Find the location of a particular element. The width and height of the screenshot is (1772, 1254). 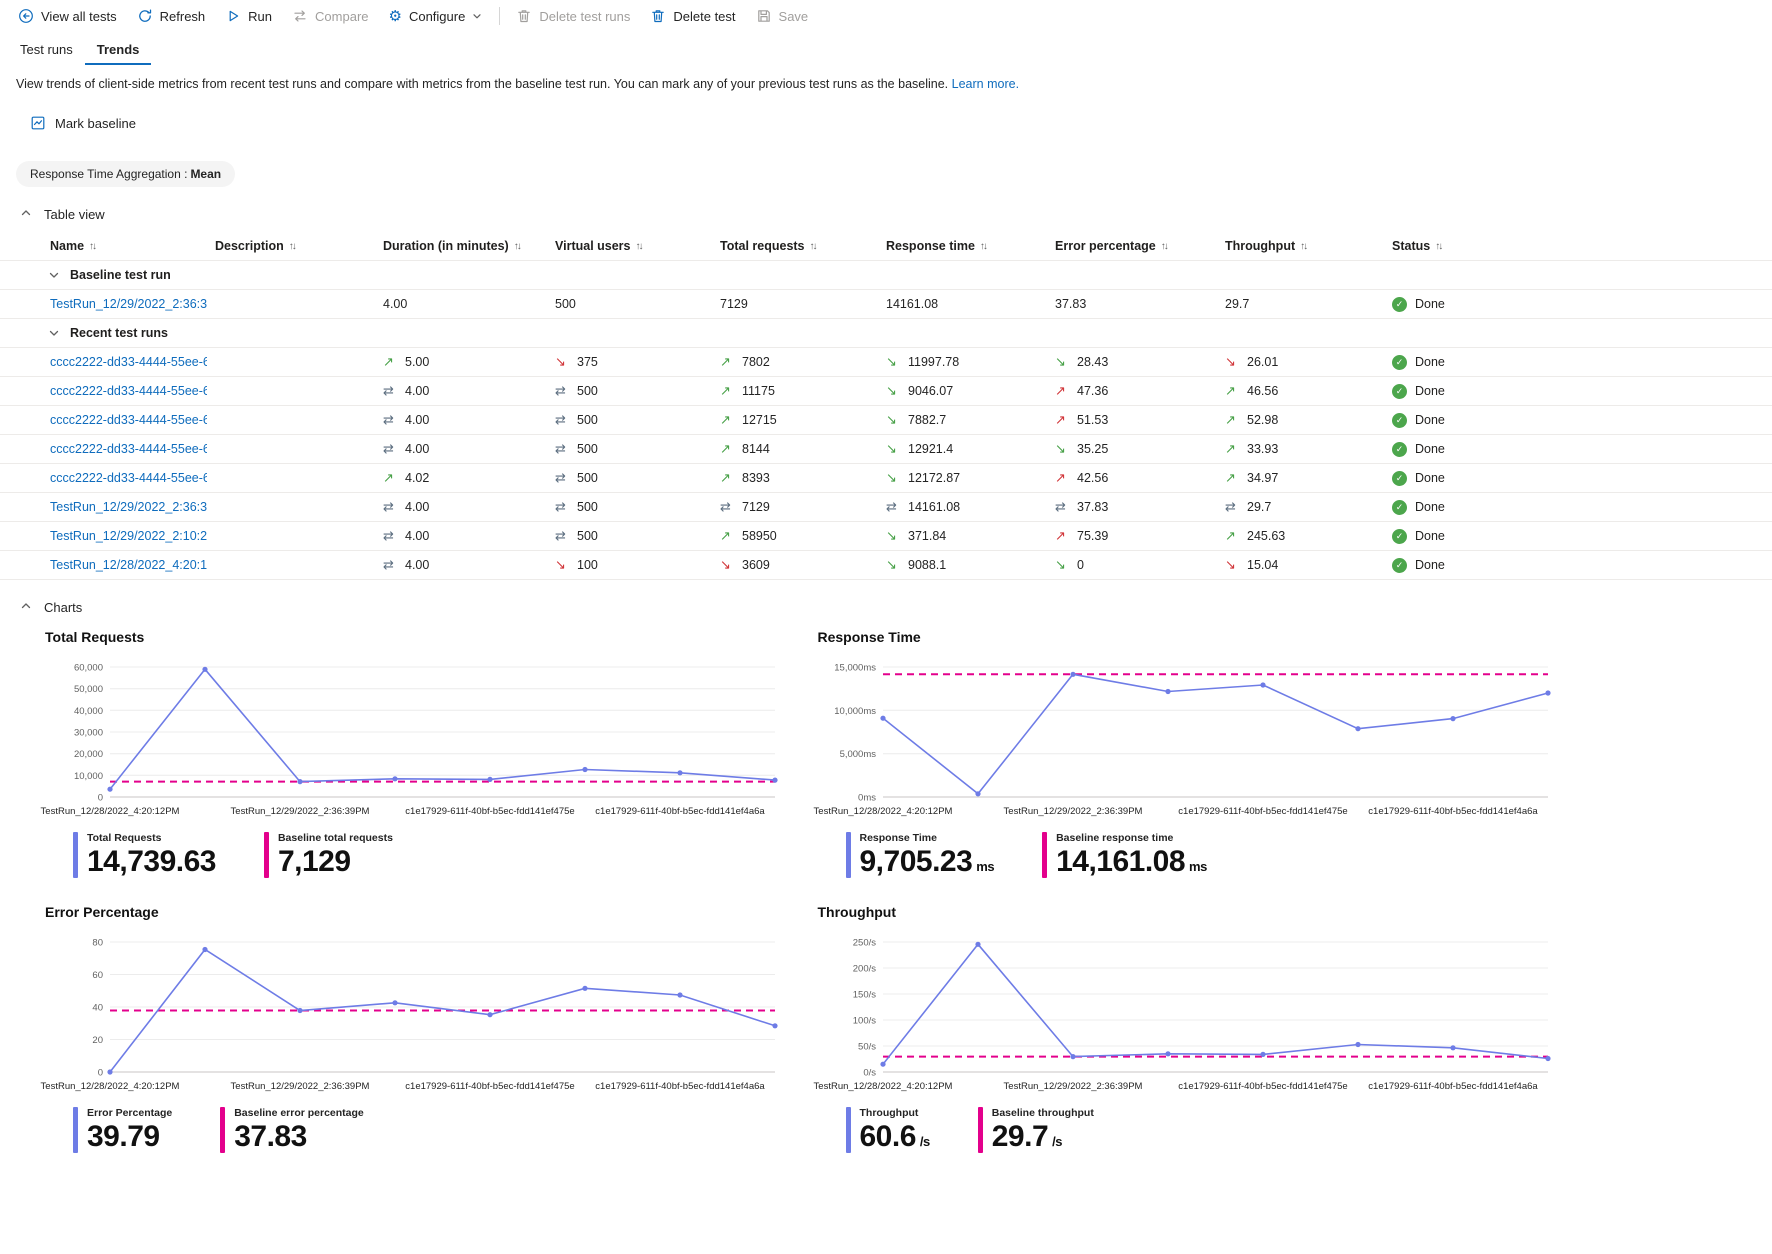

cell-throughput: ↘ 15.04 is located at coordinates (1308, 565).